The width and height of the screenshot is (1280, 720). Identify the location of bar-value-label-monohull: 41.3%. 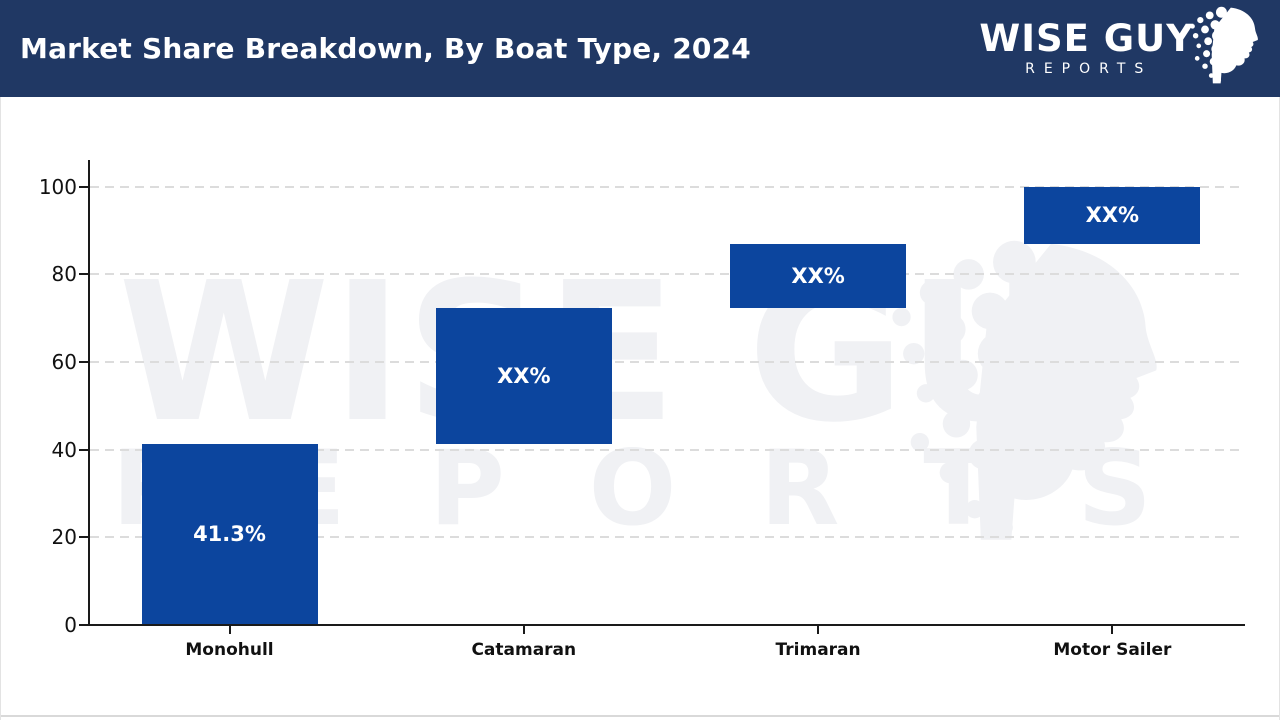
(229, 534).